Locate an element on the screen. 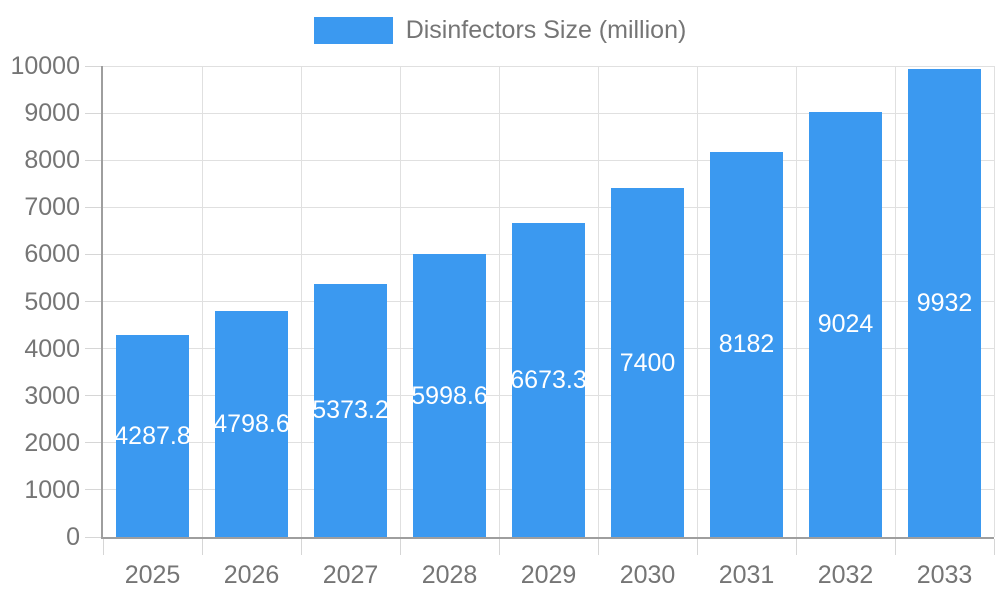  x-axis-label: 2029 is located at coordinates (548, 575).